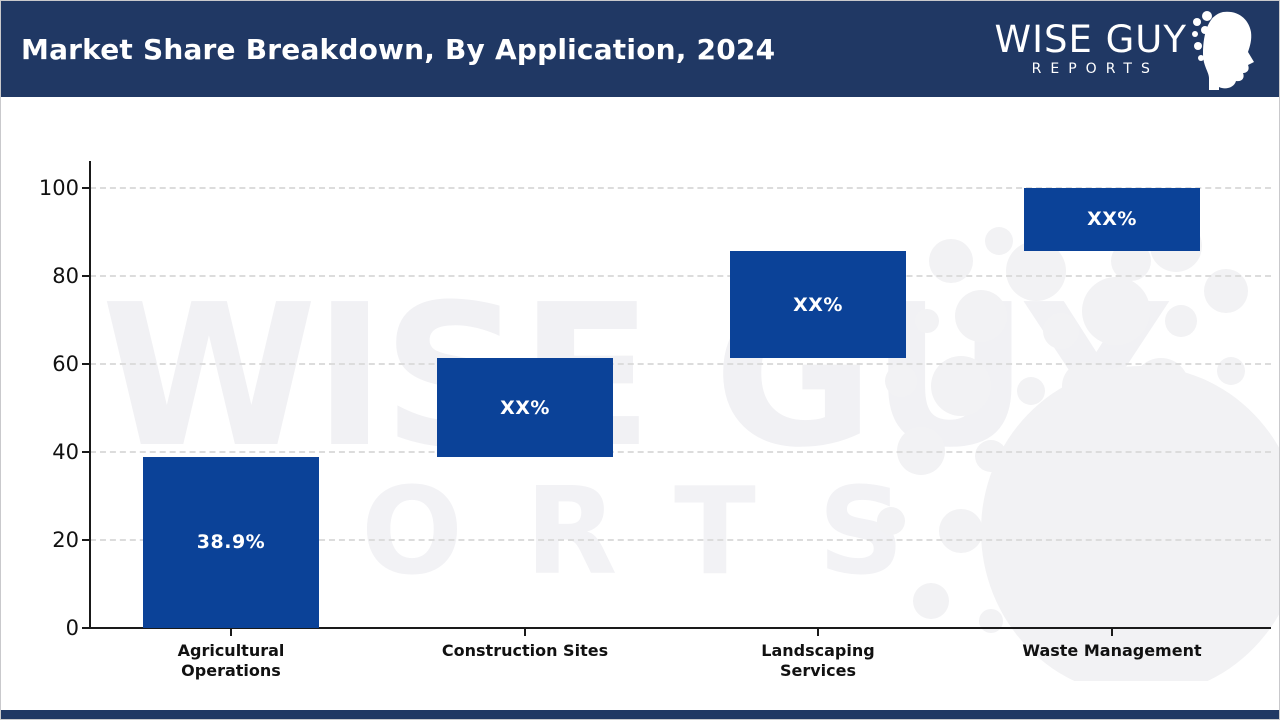 The width and height of the screenshot is (1280, 720). I want to click on y-tick-label: 40, so click(65, 452).